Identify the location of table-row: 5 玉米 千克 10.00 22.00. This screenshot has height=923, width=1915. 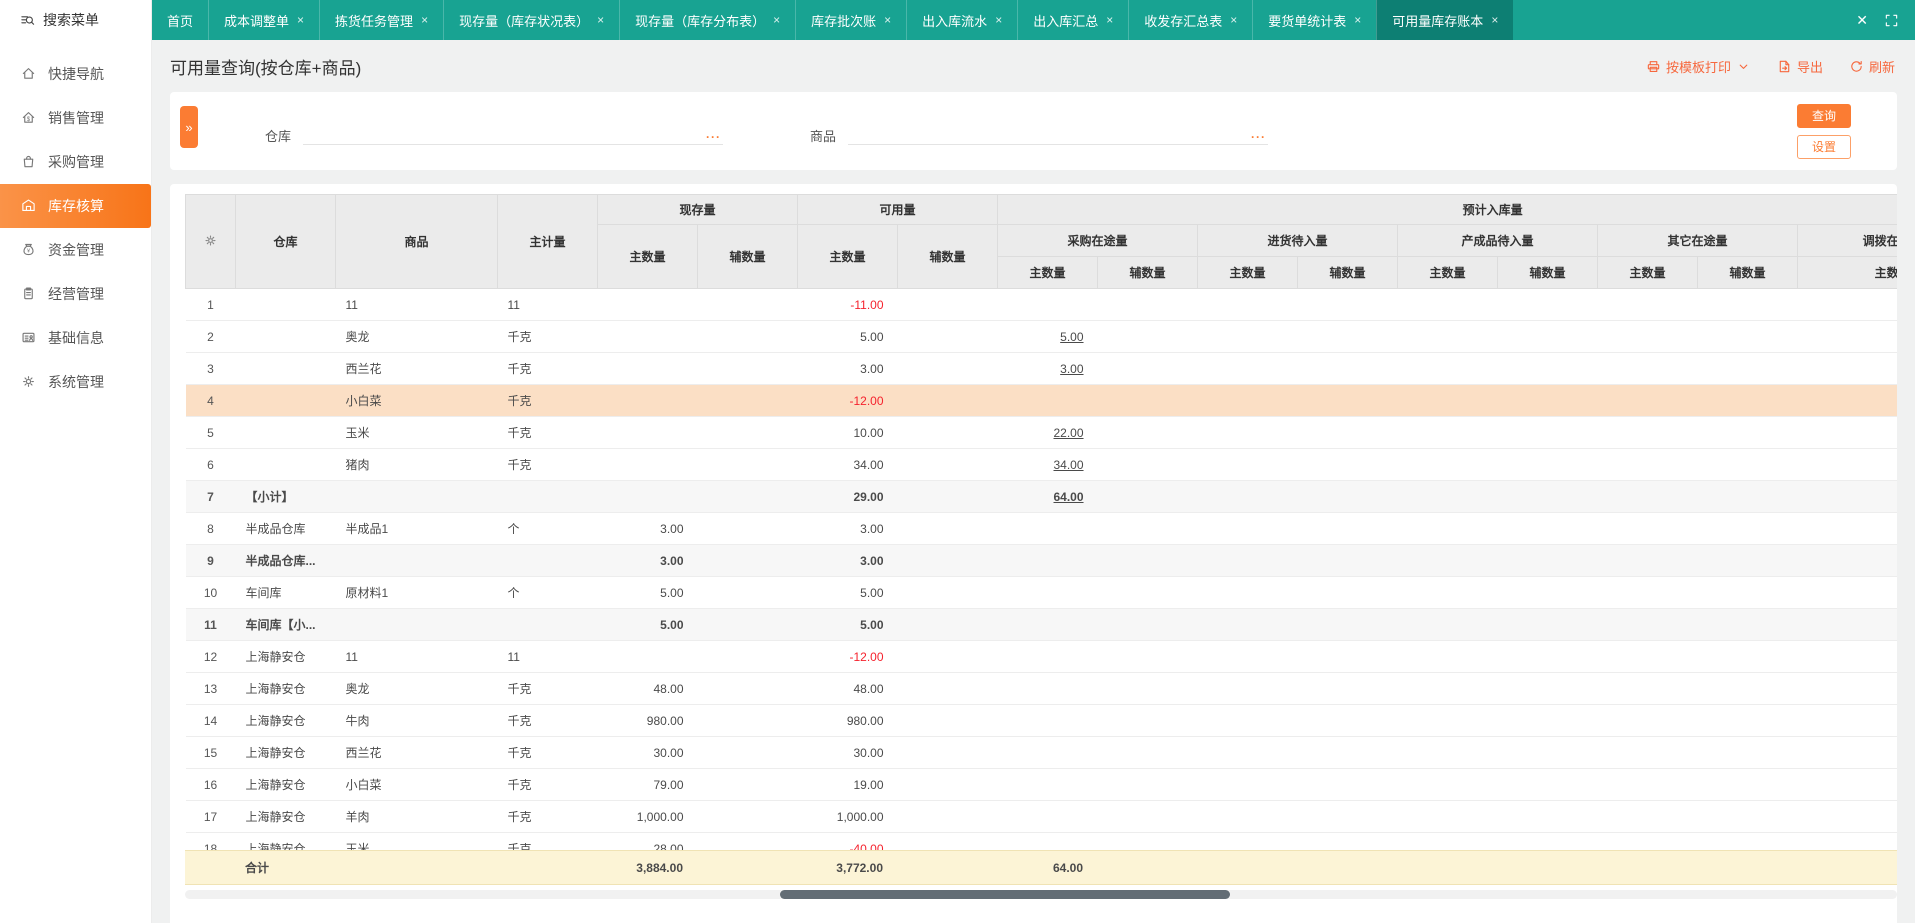
(1041, 432).